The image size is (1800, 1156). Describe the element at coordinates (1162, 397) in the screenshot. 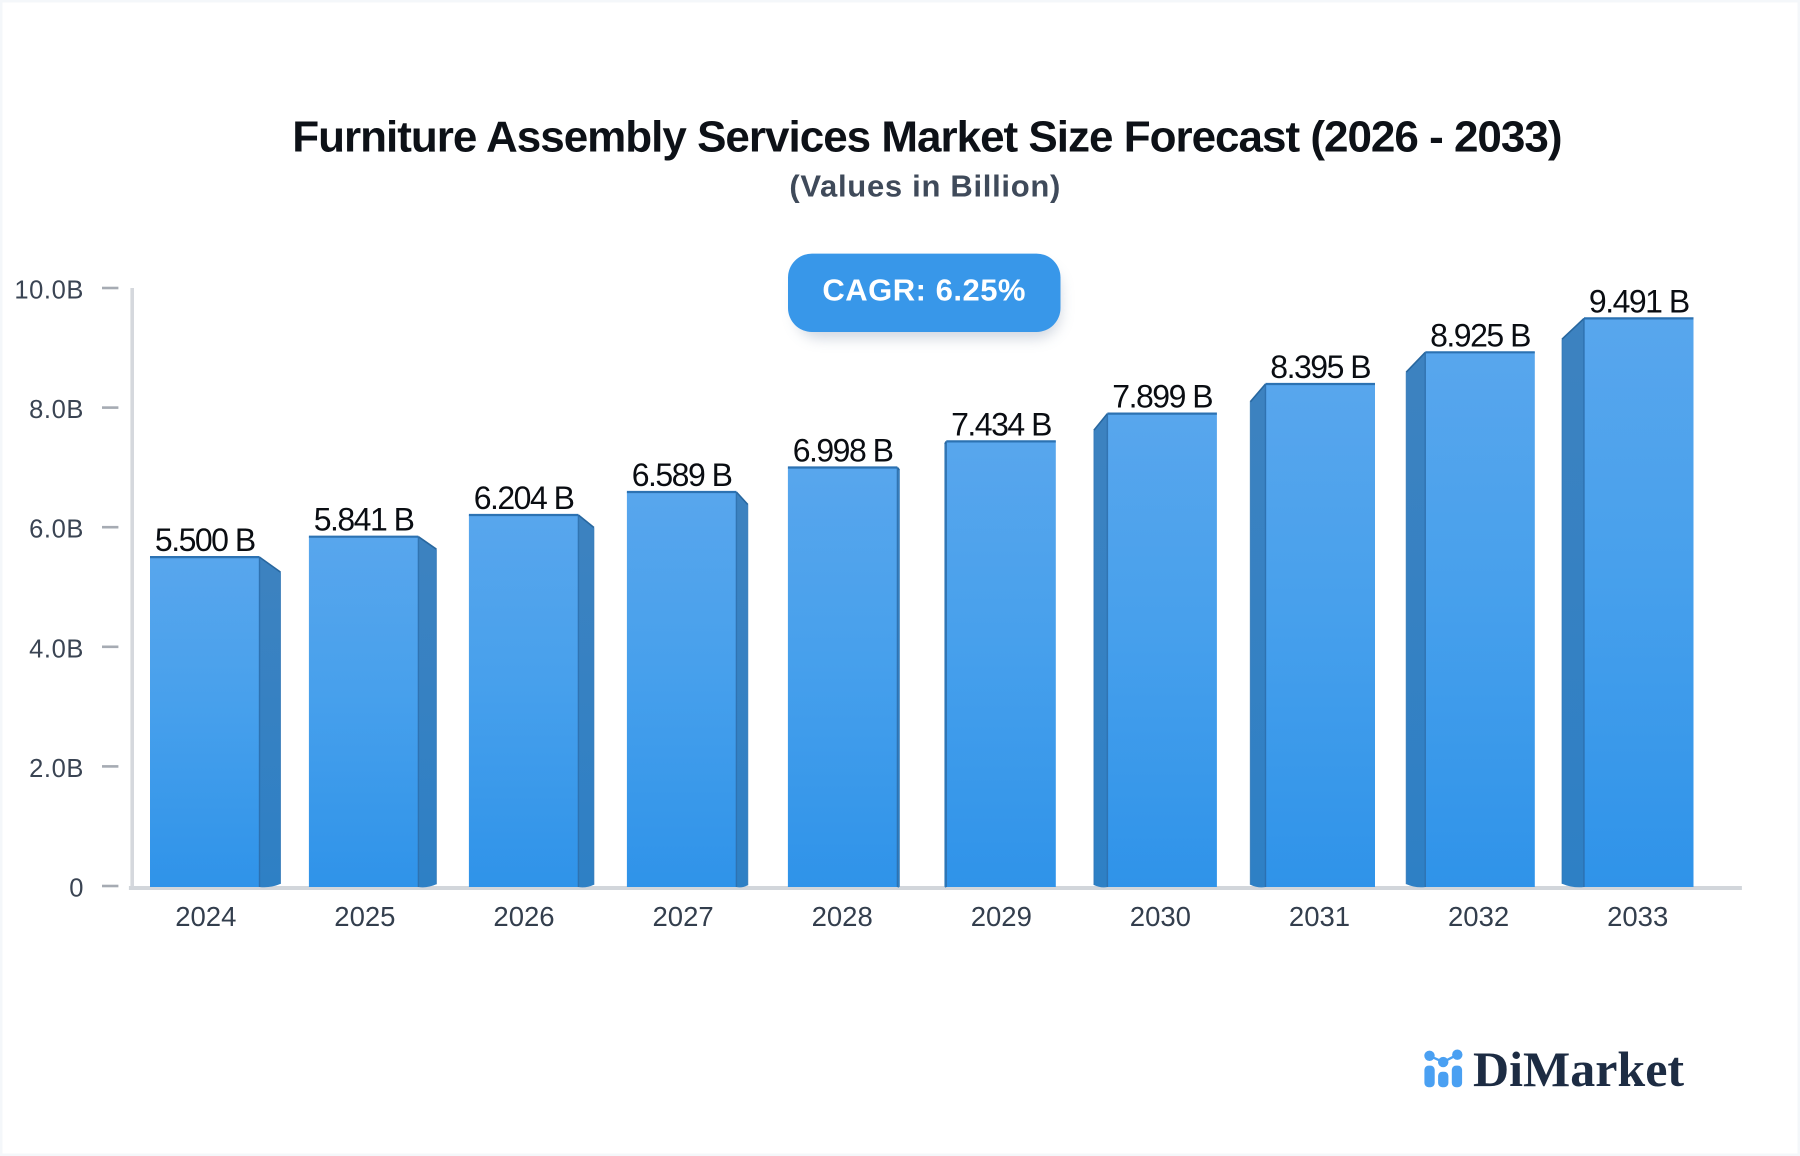

I see `svg-text: 7.899 B` at that location.